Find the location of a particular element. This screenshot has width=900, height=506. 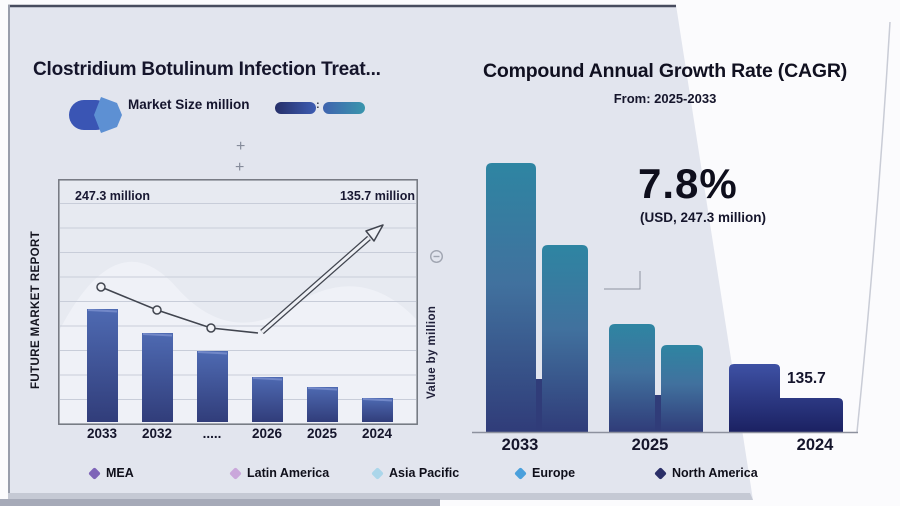

cagr-bar-2024 is located at coordinates (786, 398).